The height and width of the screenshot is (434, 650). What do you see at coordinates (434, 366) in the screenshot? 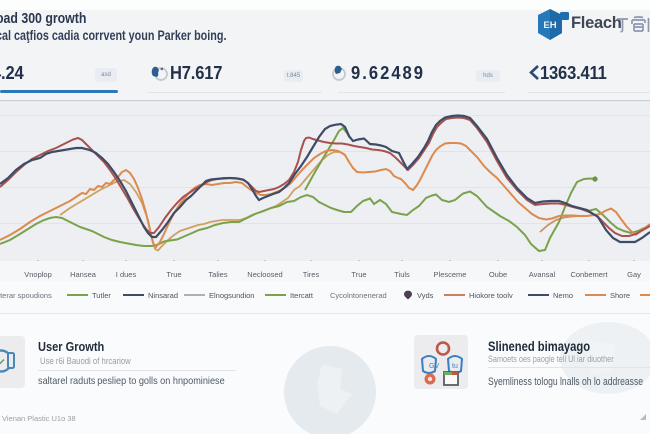
I see `svg-text: GV` at bounding box center [434, 366].